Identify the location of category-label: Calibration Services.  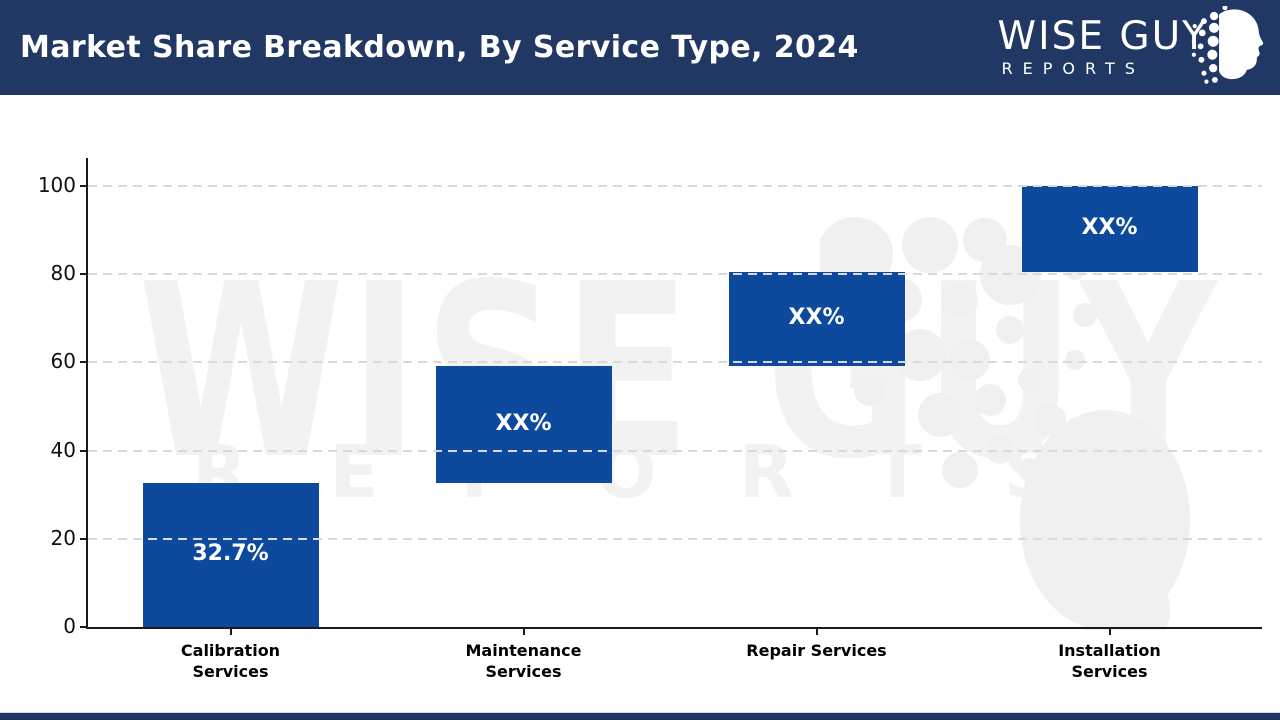
(231, 661).